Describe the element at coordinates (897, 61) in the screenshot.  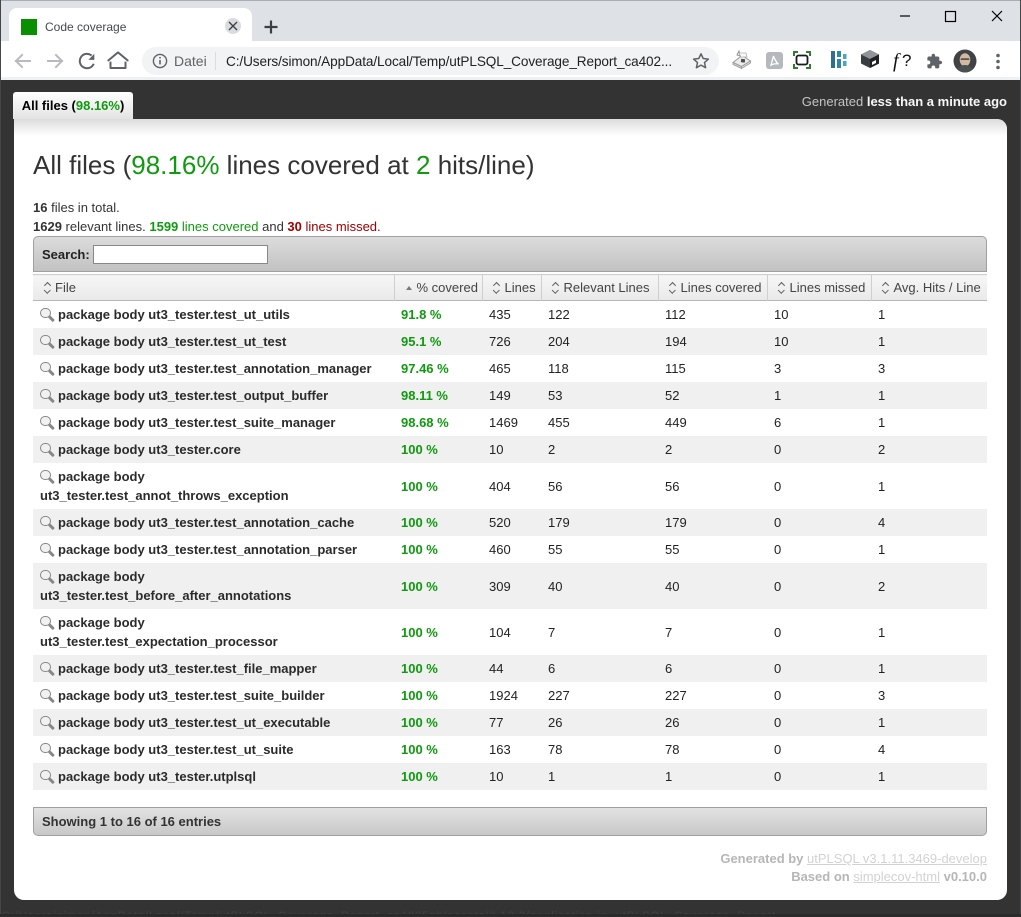
I see `svg-text: f` at that location.